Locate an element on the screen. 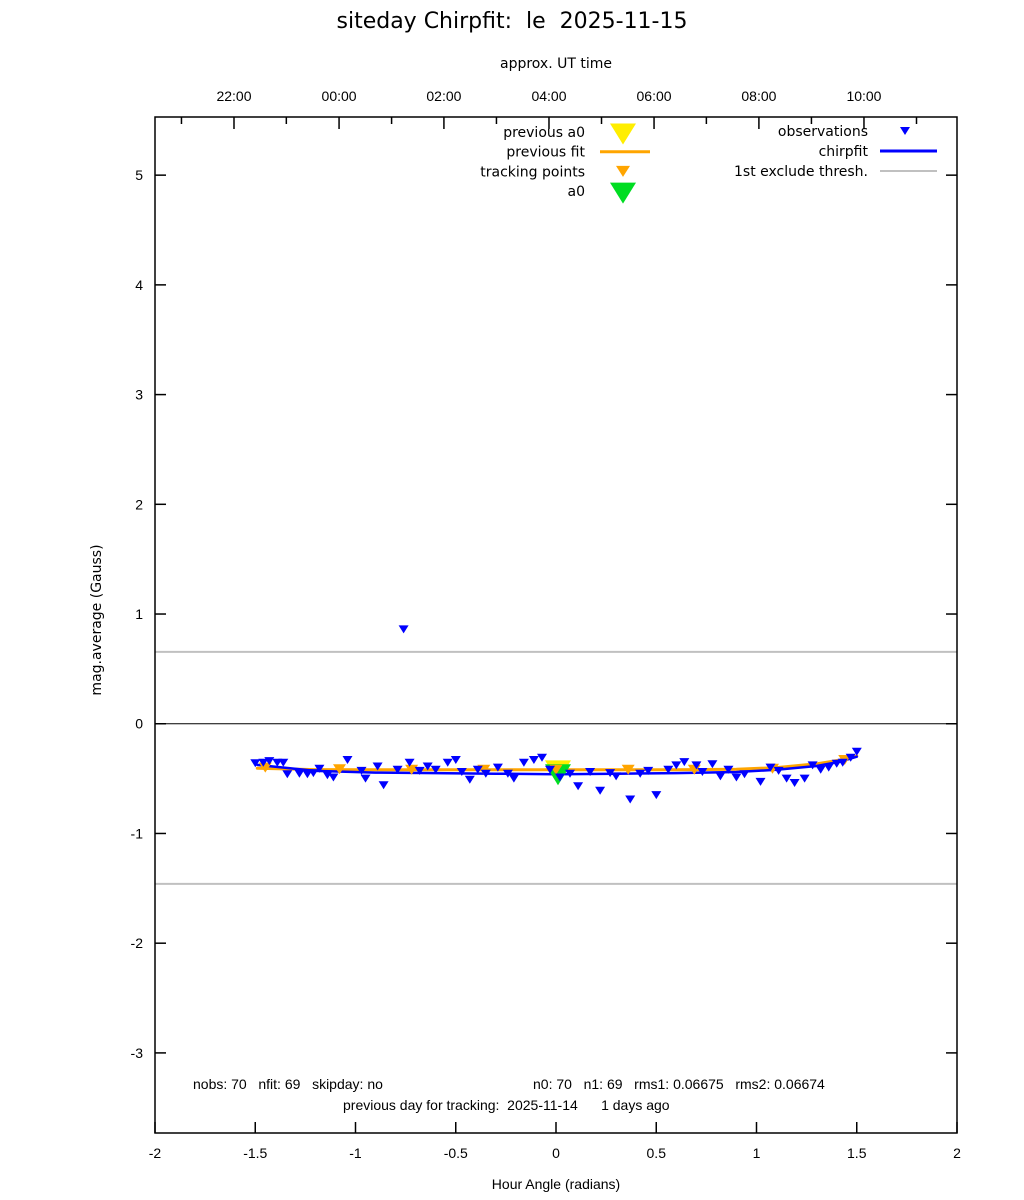 The width and height of the screenshot is (1024, 1200). top-axis-title: approx. UT time is located at coordinates (556, 64).